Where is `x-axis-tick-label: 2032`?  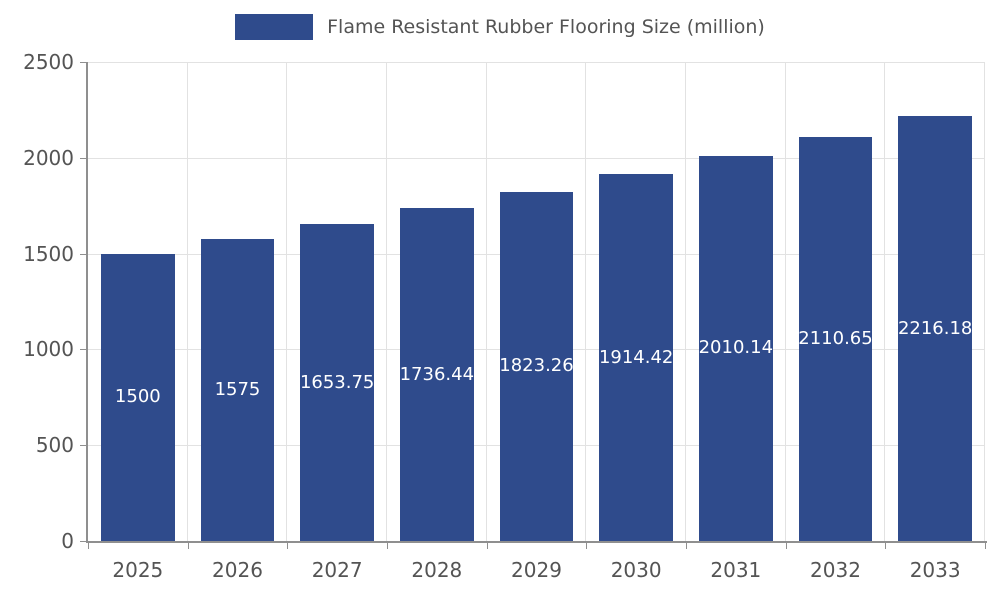 x-axis-tick-label: 2032 is located at coordinates (835, 570).